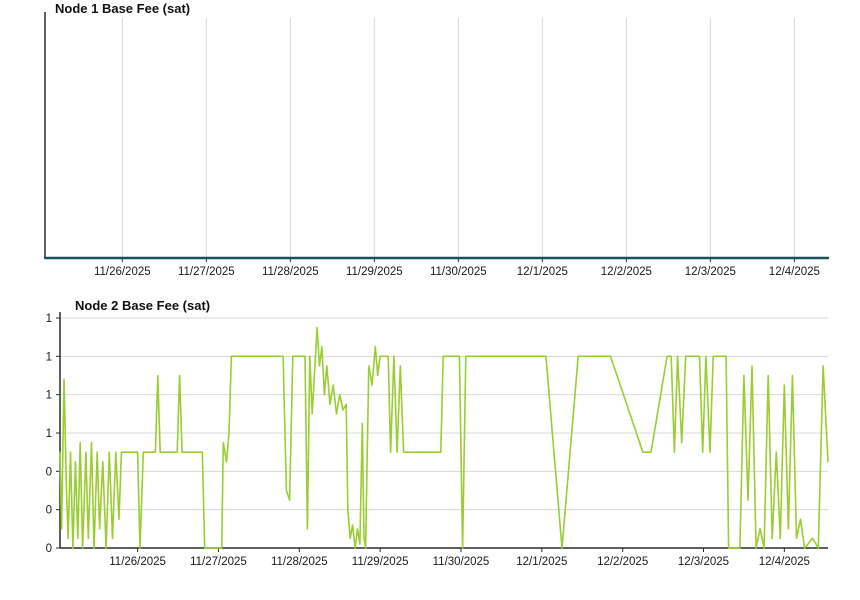 The image size is (860, 600). Describe the element at coordinates (123, 8) in the screenshot. I see `node1-chart-title: Node 1 Base Fee (sat)` at that location.